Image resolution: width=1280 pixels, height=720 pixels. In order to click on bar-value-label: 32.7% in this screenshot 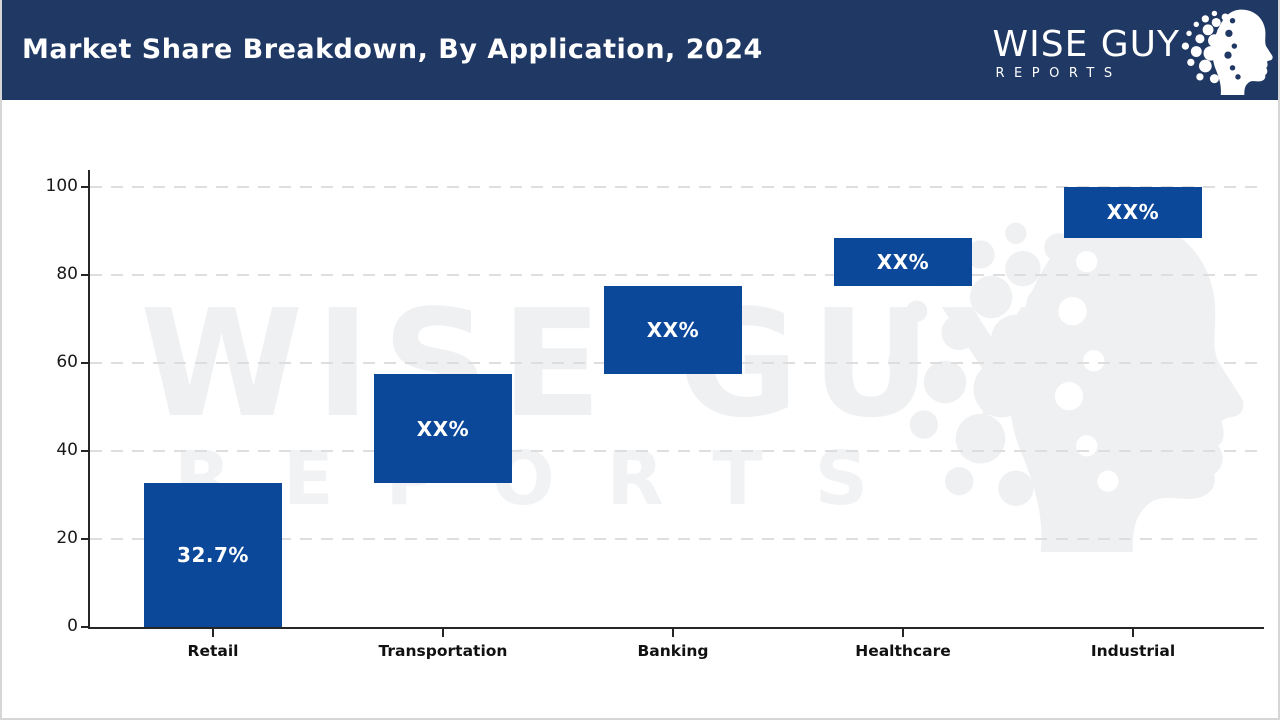, I will do `click(213, 555)`.